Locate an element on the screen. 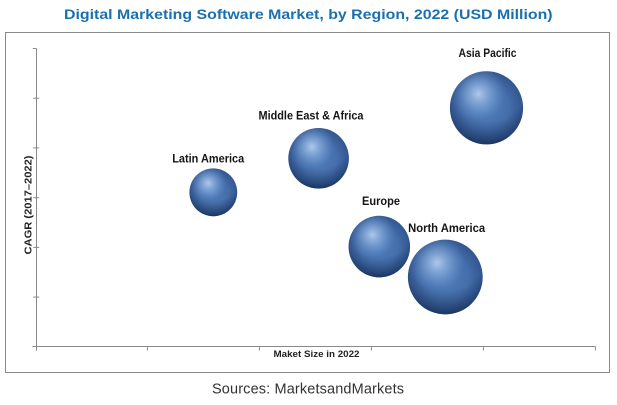  svg-text: Middle East & Africa is located at coordinates (311, 116).